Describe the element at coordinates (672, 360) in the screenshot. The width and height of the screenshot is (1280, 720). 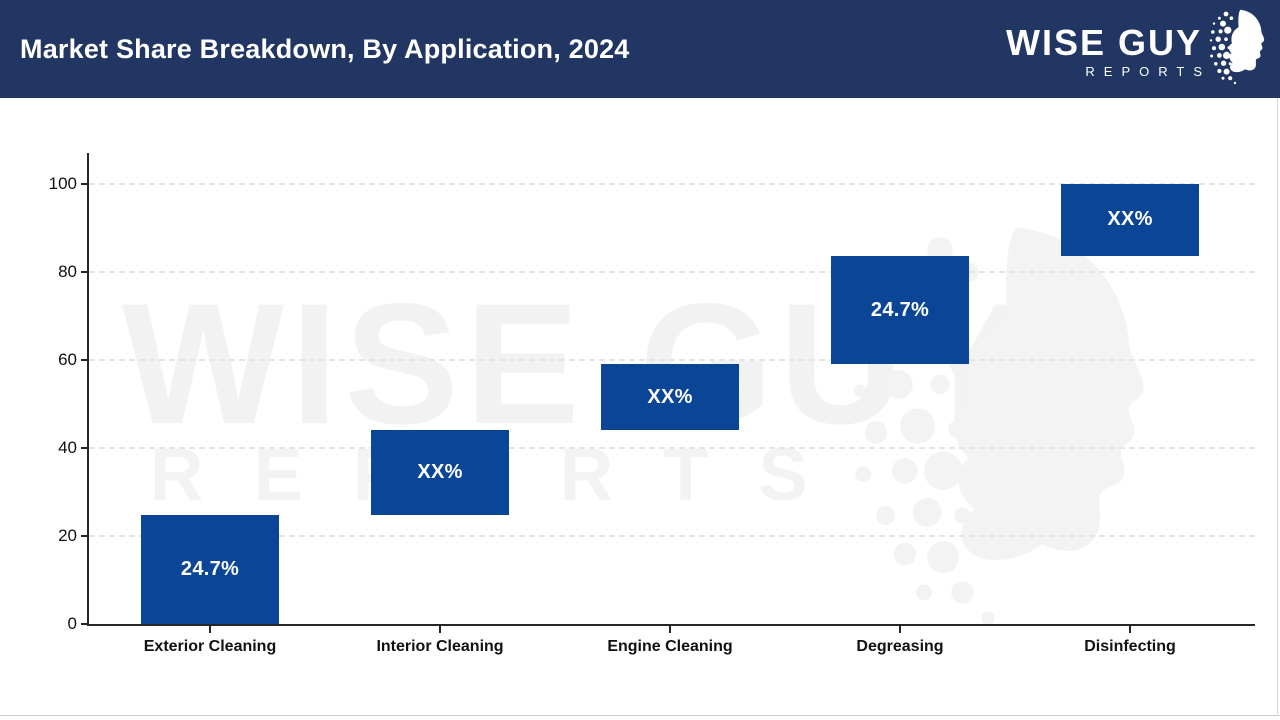
I see `gridline-y60` at that location.